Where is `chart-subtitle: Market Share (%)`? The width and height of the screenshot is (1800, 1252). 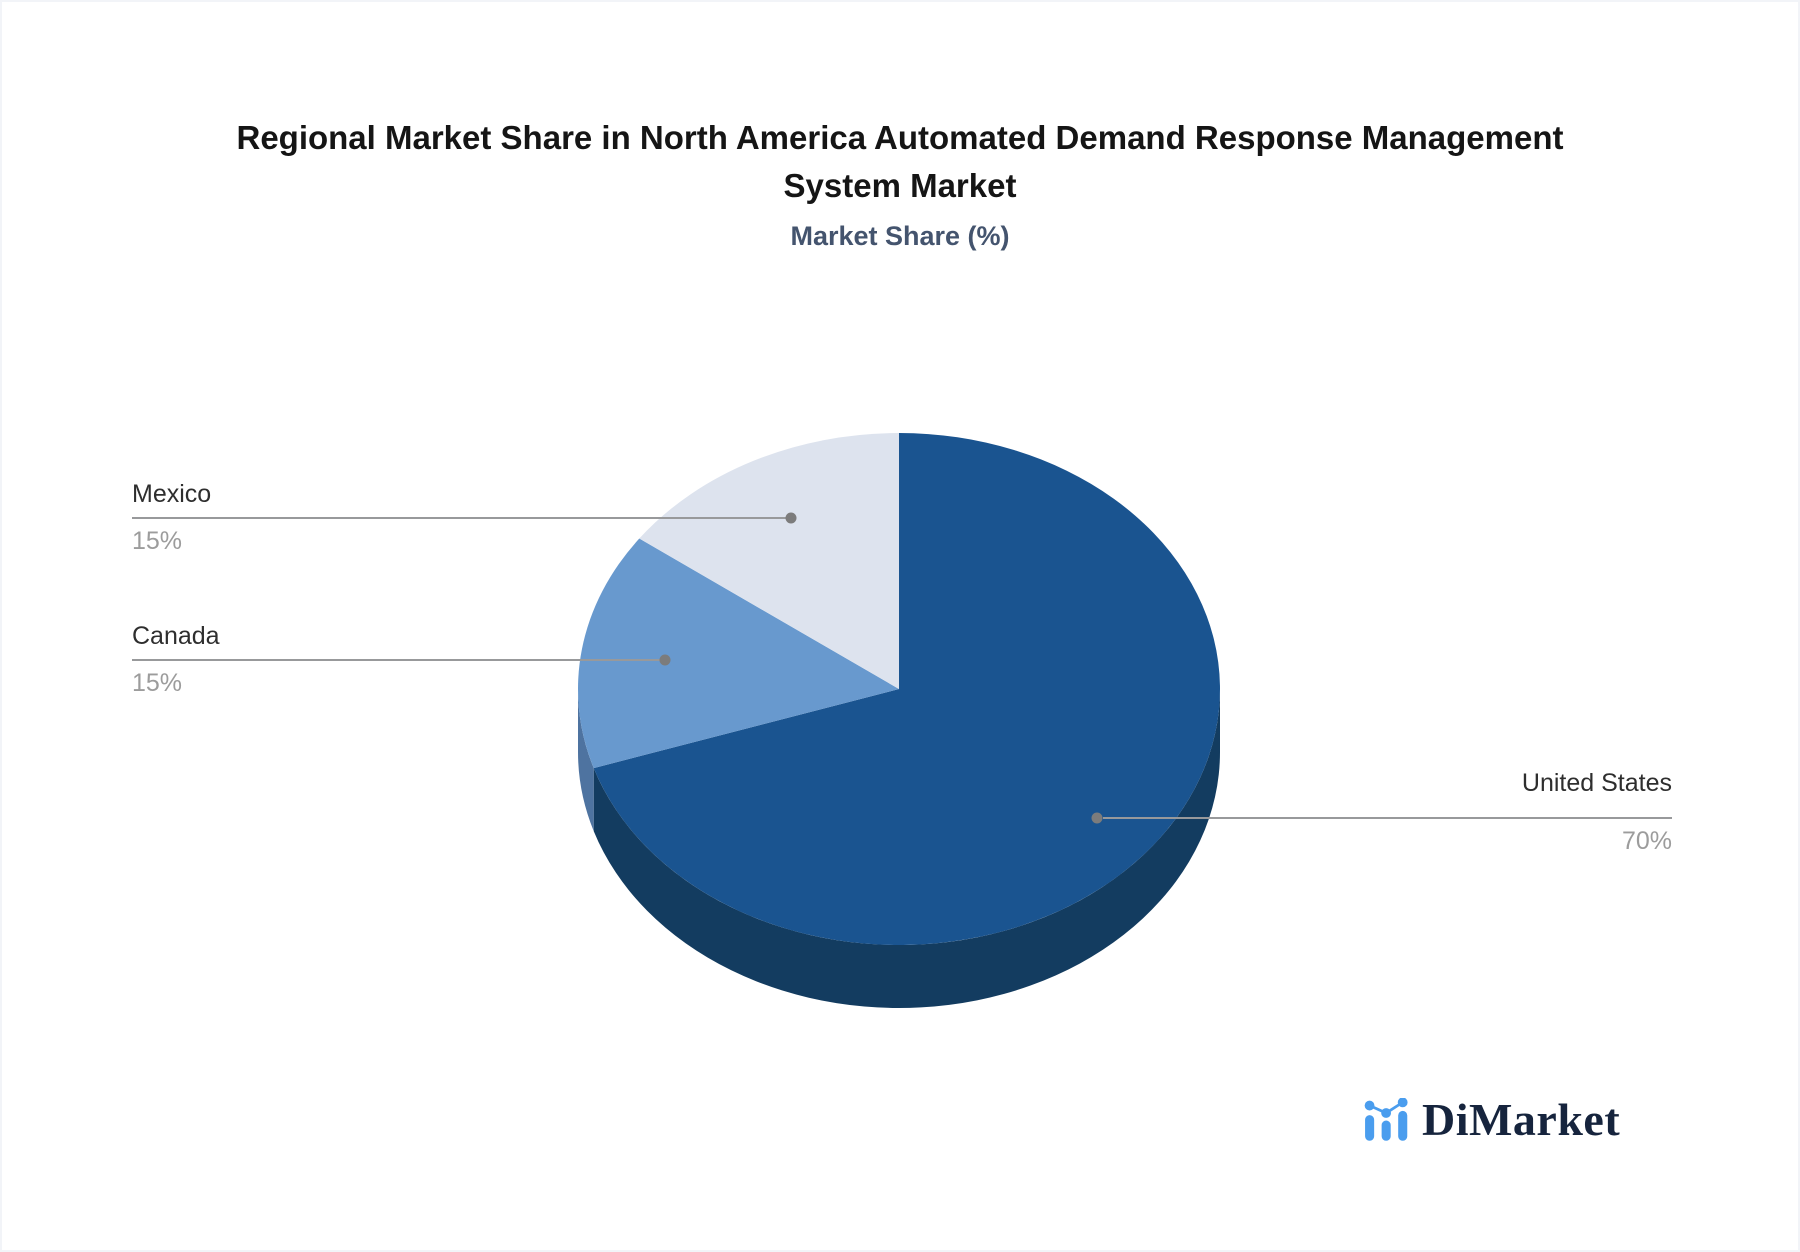 chart-subtitle: Market Share (%) is located at coordinates (900, 236).